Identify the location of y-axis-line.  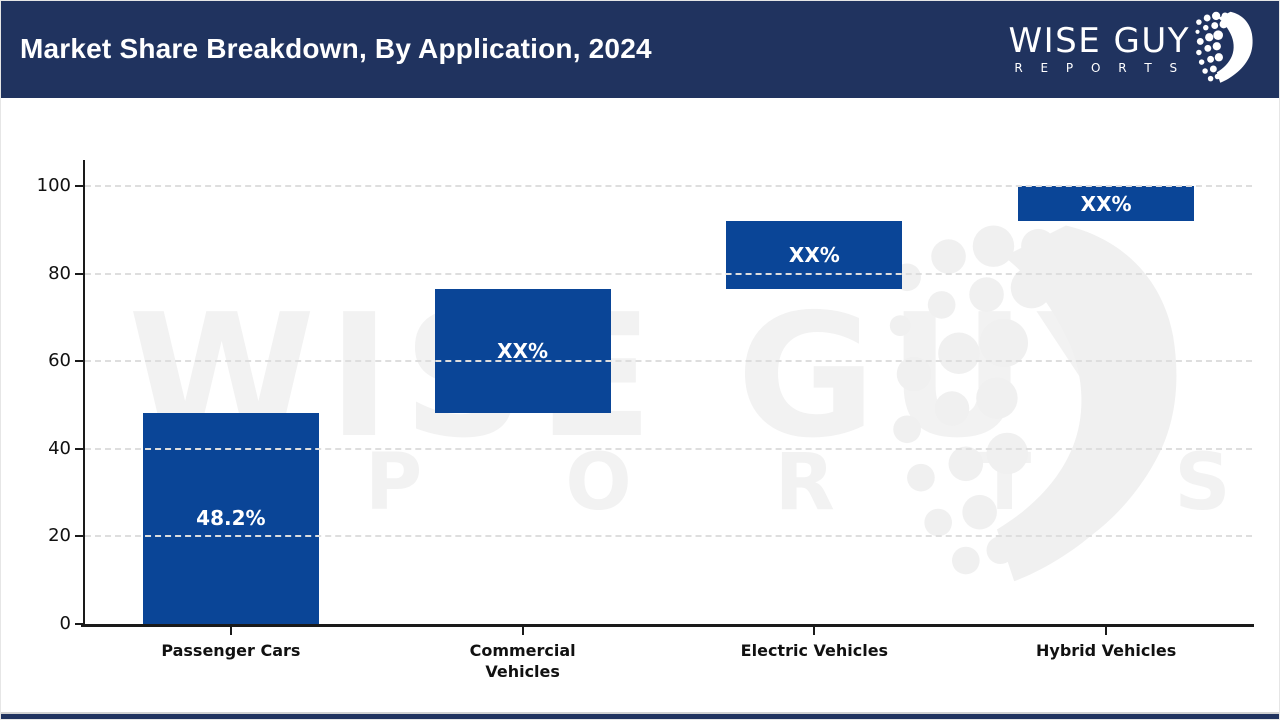
(84, 393).